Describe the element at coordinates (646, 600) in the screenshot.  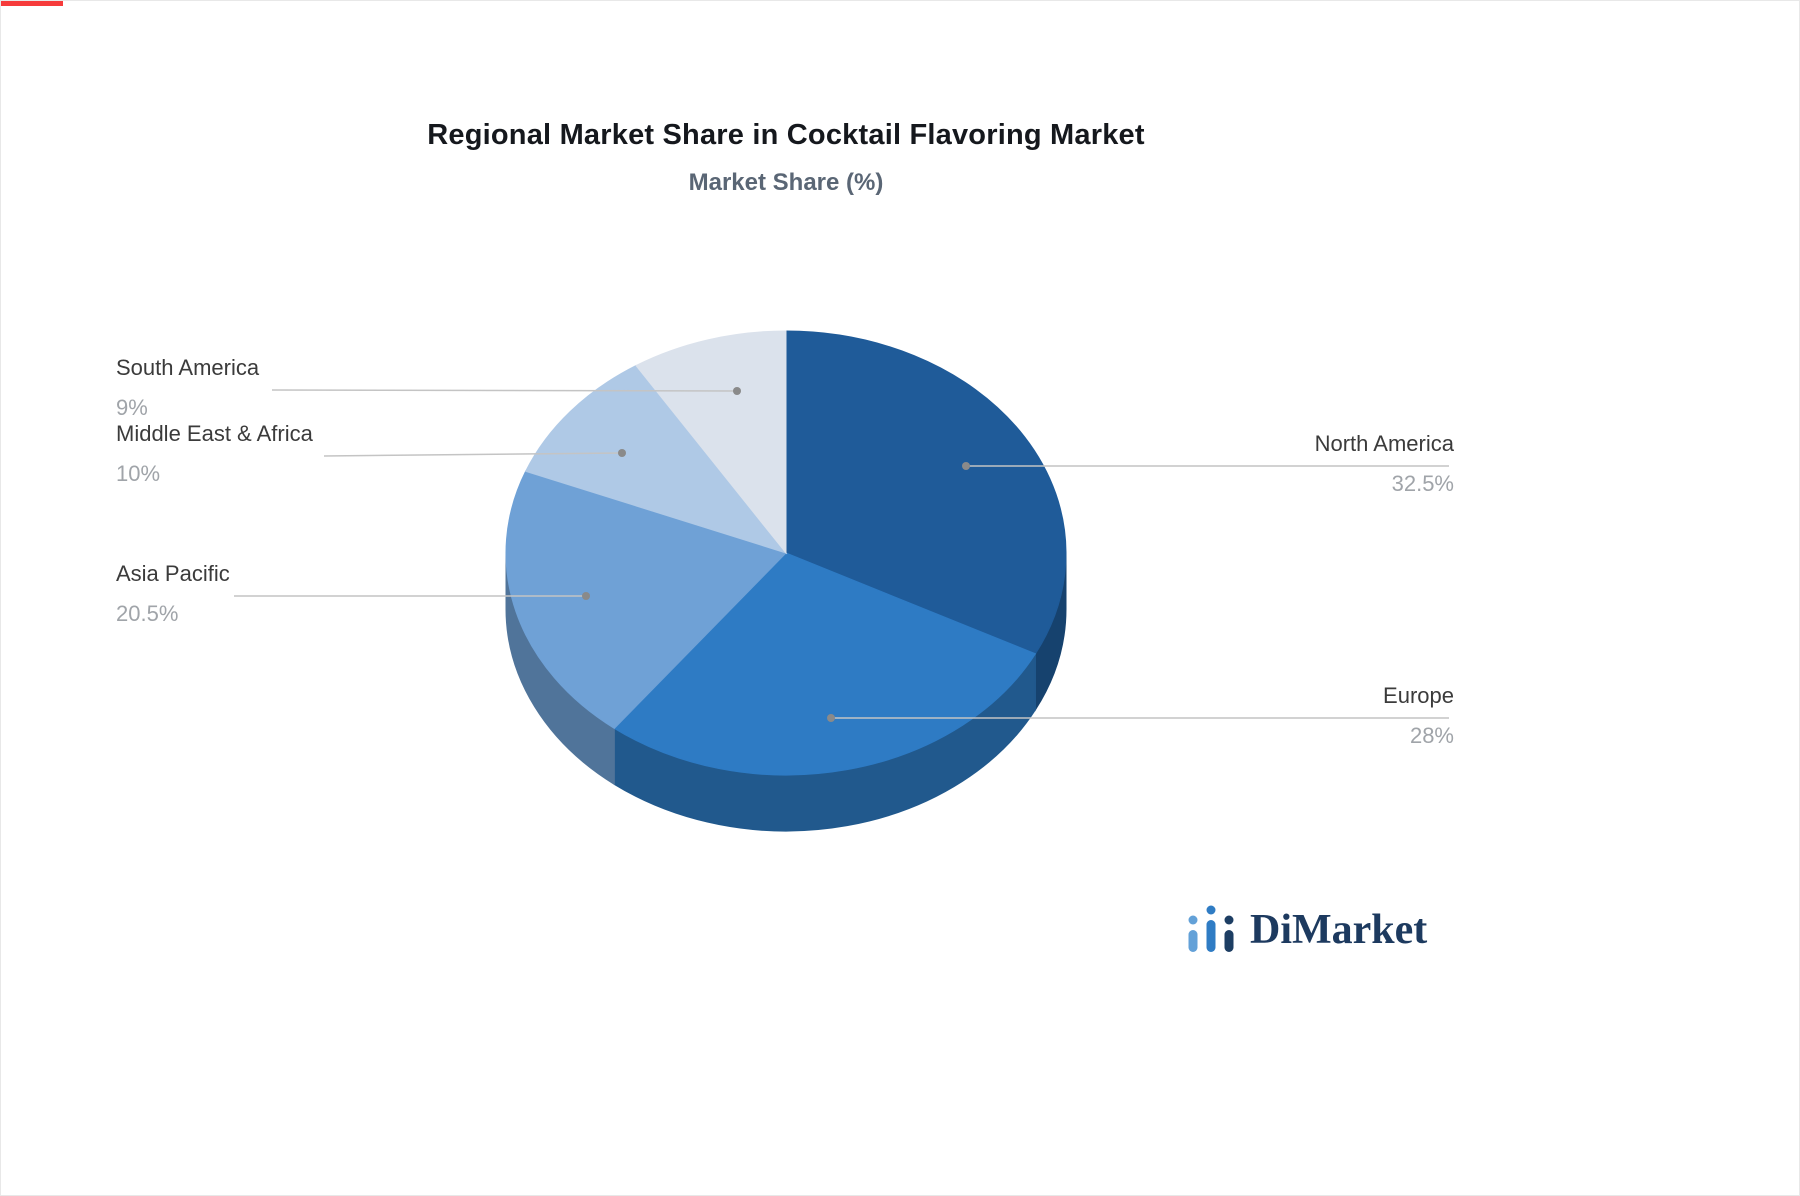
I see `pie-slice-asia-pacific` at that location.